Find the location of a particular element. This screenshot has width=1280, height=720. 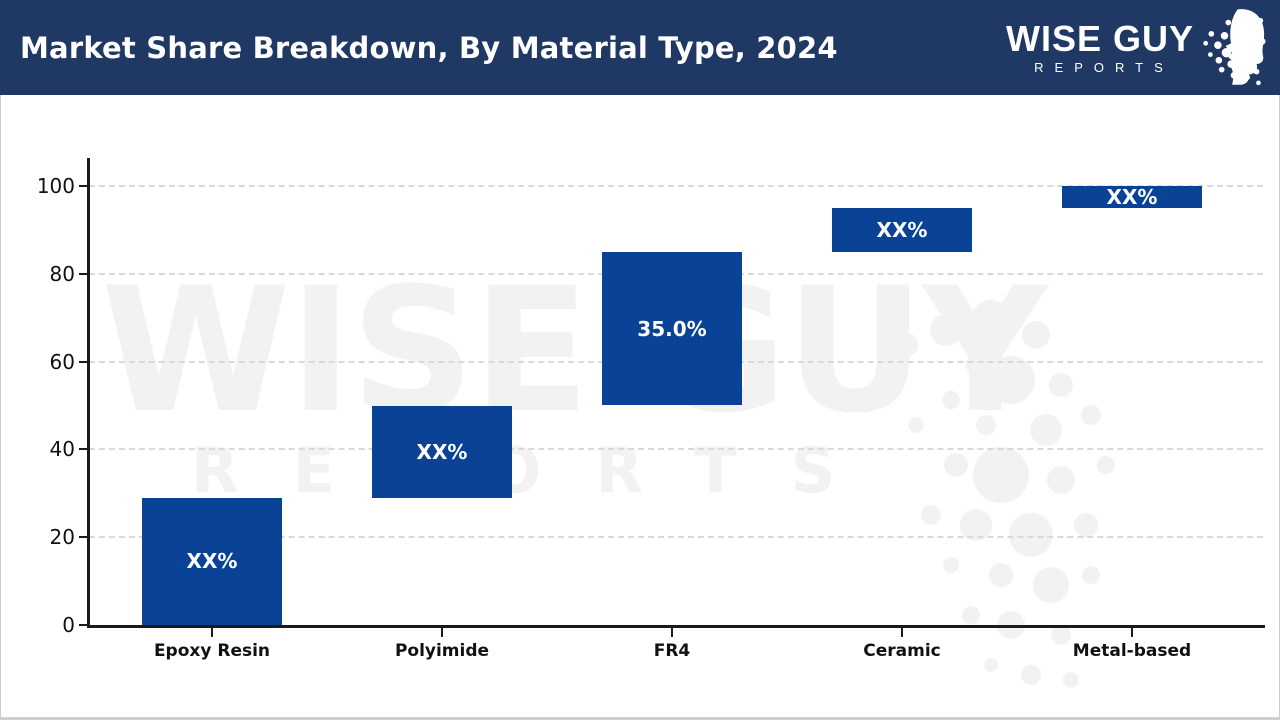

y-tick-label: 20 is located at coordinates (62, 537).